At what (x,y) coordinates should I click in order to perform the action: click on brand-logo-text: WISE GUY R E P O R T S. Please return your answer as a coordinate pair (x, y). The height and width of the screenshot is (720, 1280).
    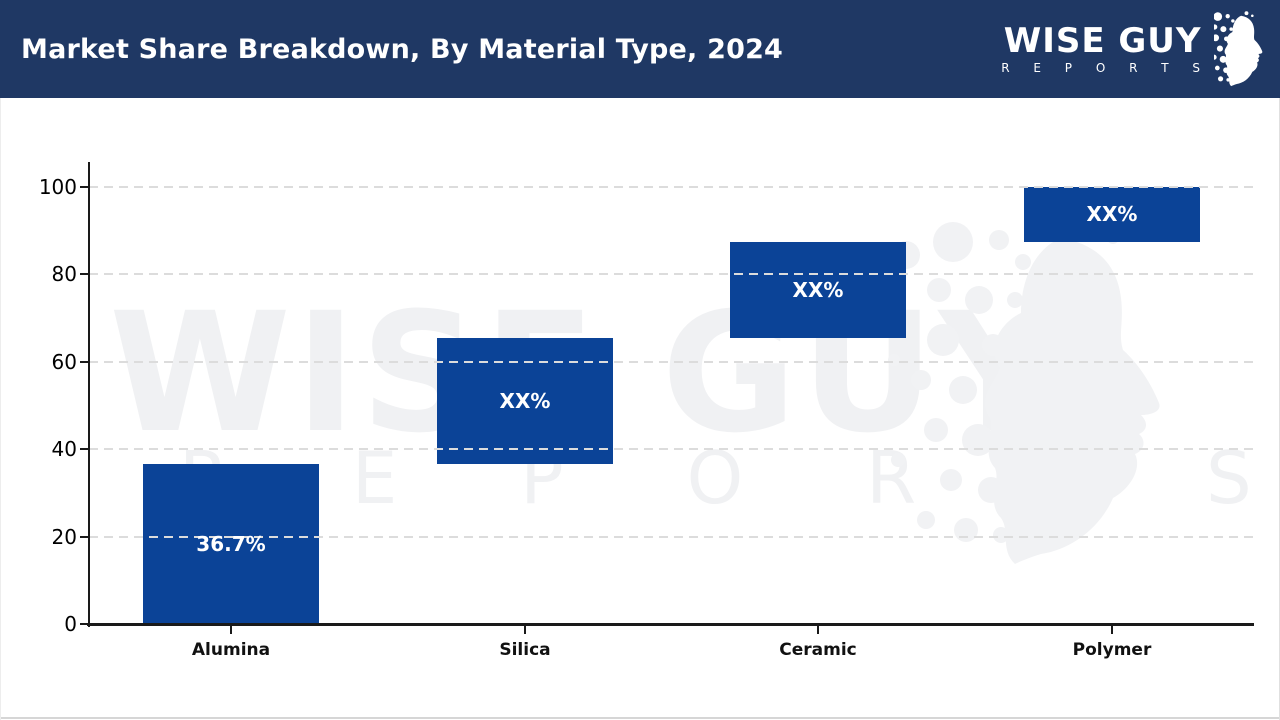
    Looking at the image, I should click on (1102, 49).